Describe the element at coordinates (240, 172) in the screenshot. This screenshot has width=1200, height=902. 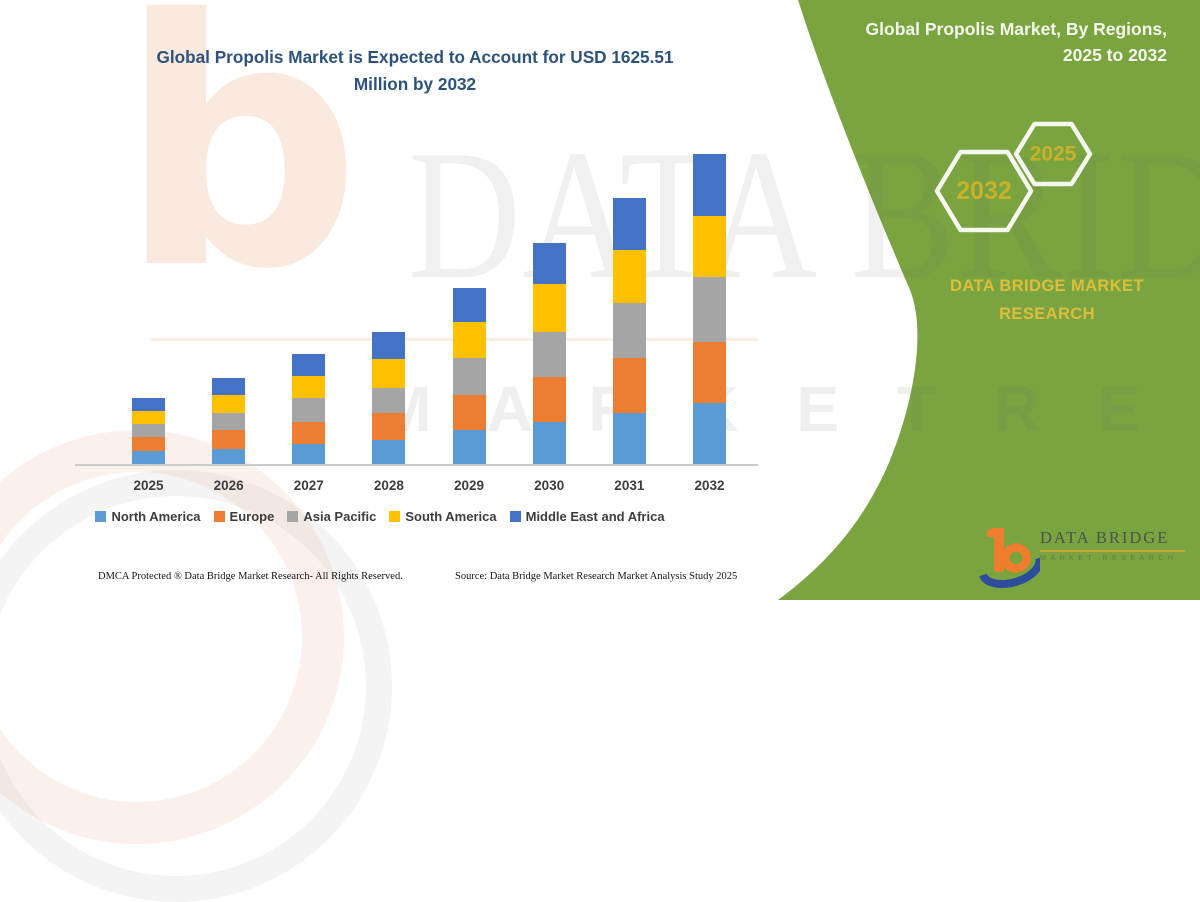
I see `watermark-b-logo: b` at that location.